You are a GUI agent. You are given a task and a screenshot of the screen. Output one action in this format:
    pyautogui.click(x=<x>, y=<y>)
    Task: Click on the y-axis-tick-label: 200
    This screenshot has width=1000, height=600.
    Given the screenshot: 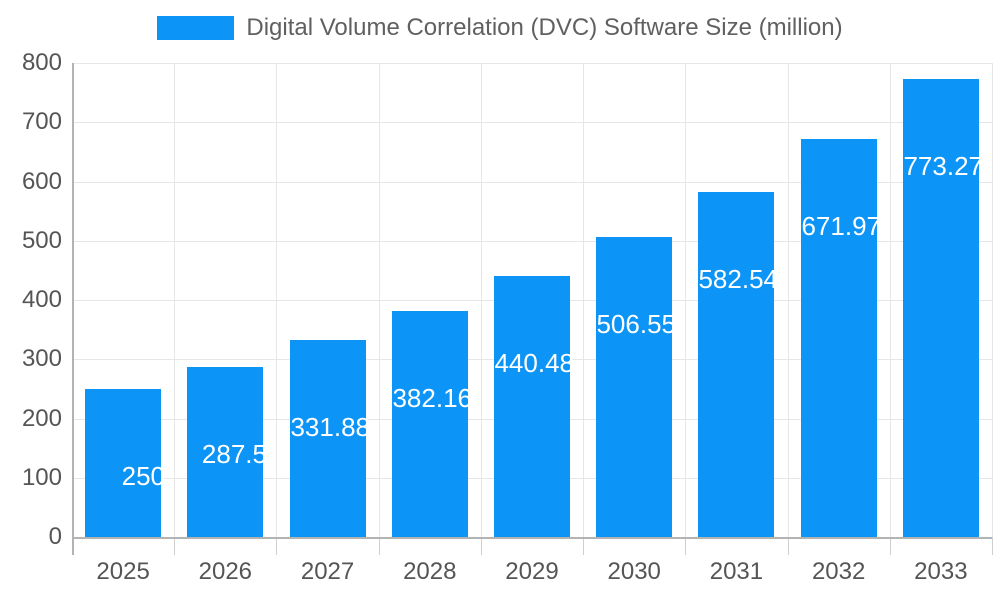 What is the action you would take?
    pyautogui.click(x=41, y=418)
    